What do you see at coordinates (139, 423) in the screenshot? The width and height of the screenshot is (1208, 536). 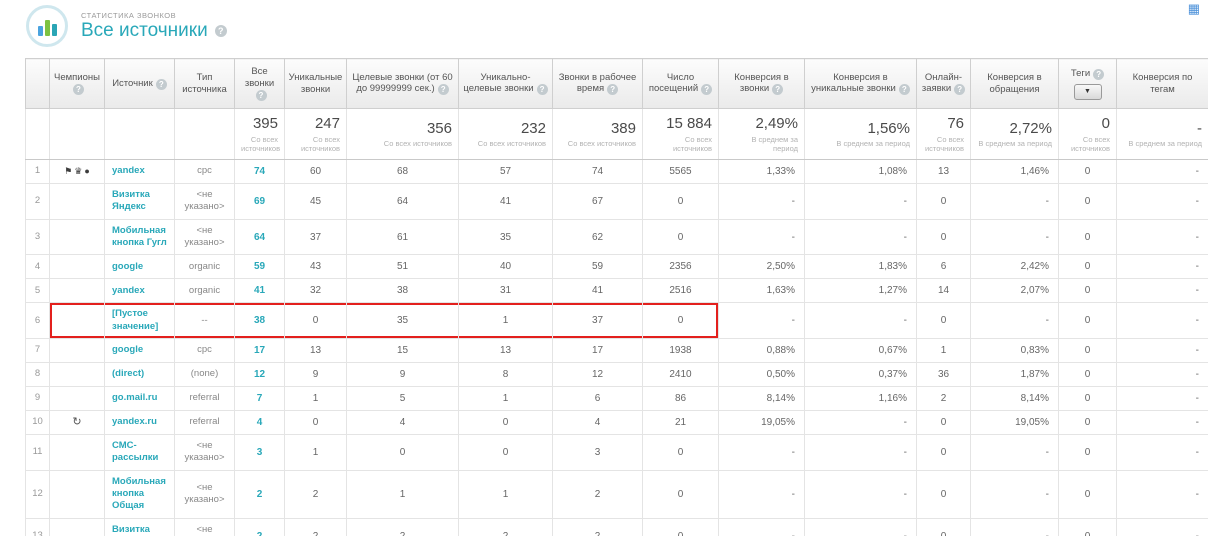 I see `cell-source: yandex.ru` at bounding box center [139, 423].